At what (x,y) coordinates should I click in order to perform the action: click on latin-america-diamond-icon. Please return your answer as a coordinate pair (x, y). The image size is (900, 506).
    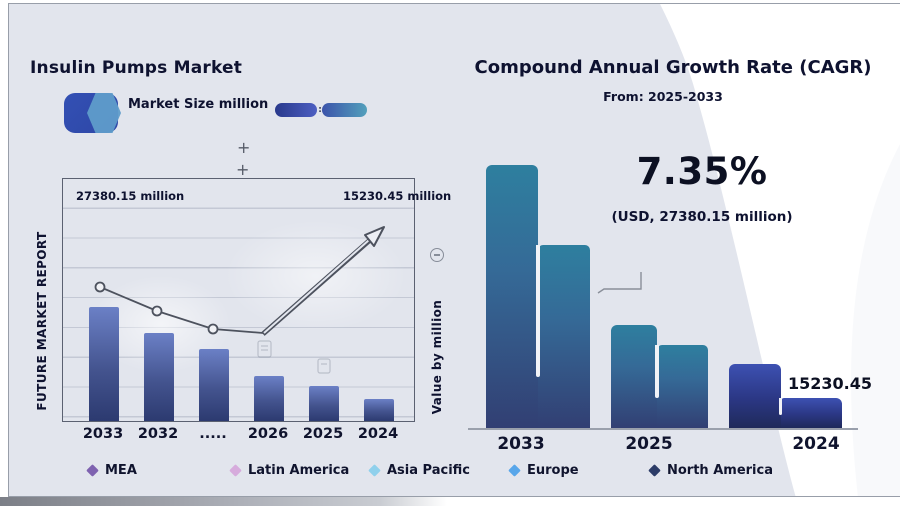
    Looking at the image, I should click on (235, 470).